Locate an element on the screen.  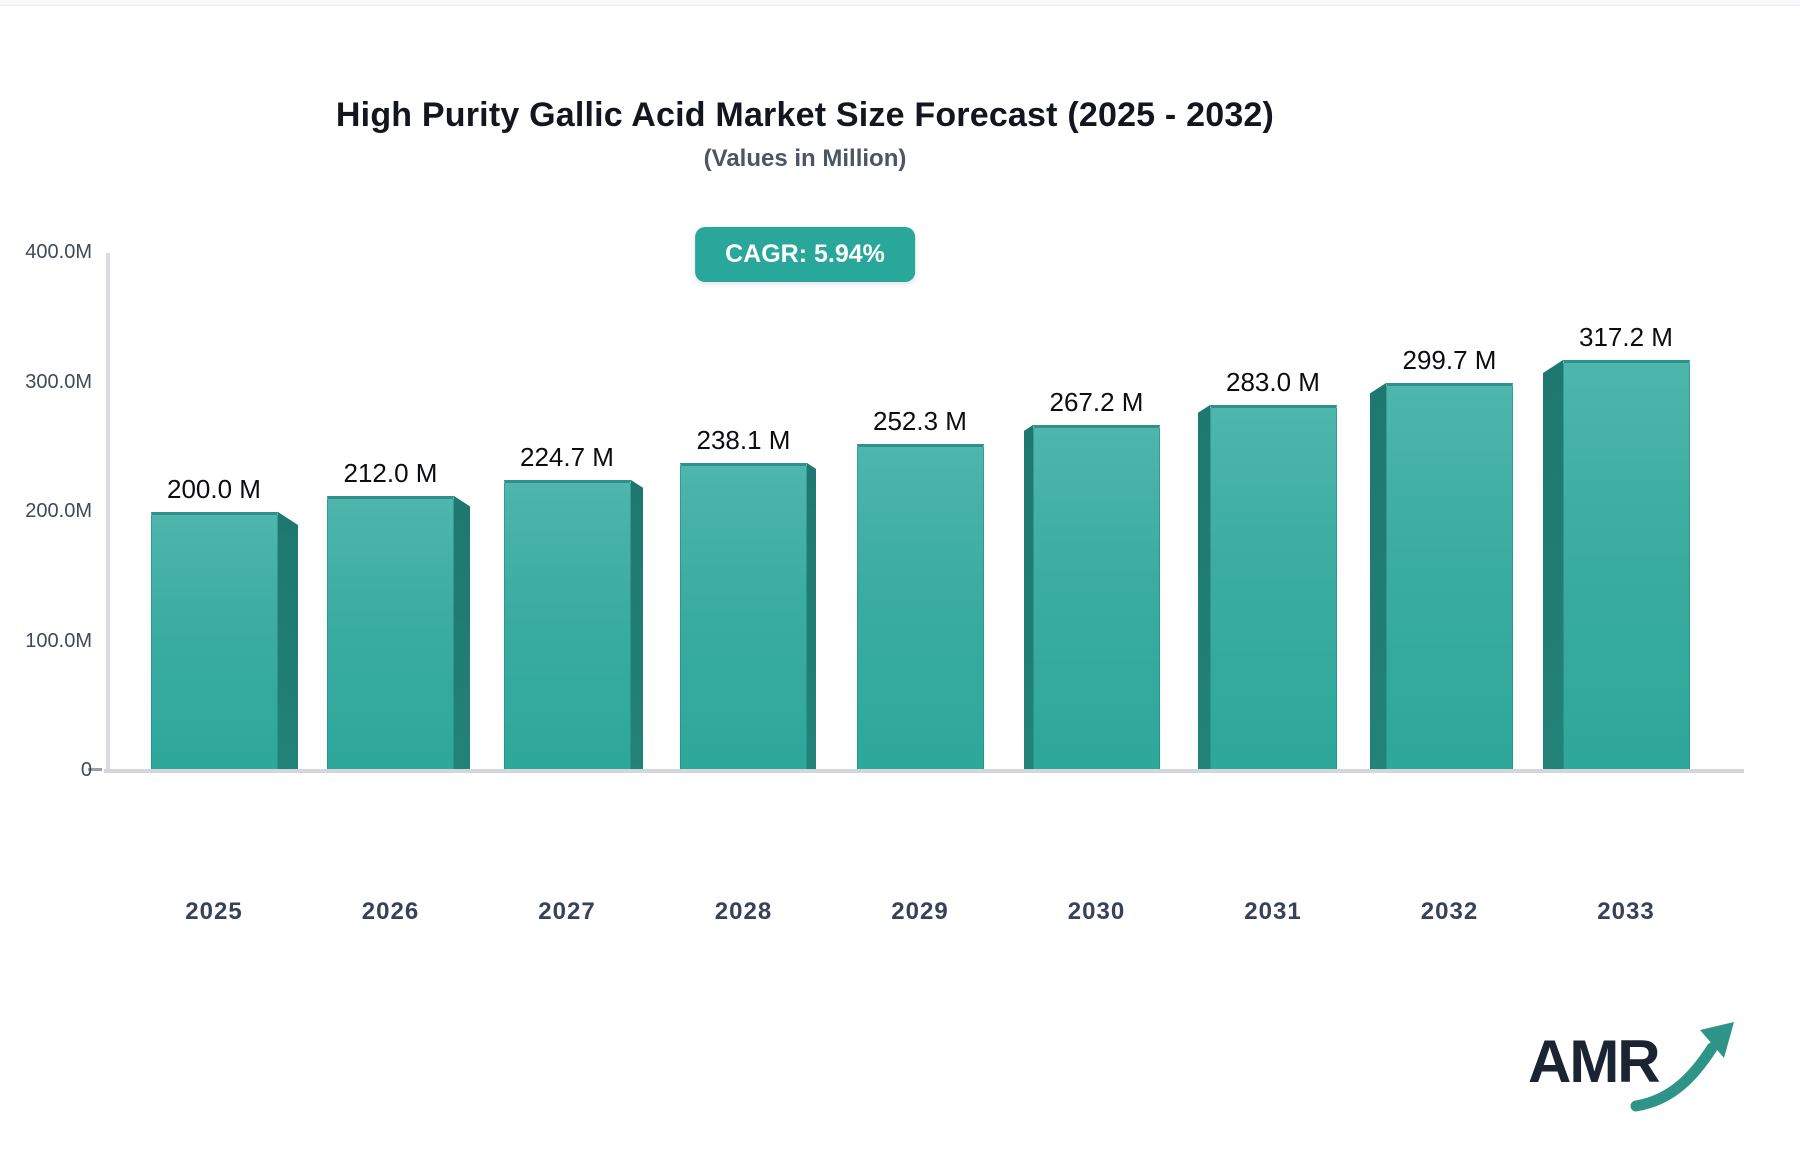
y-axis-tick-label: 400.0M is located at coordinates (58, 252).